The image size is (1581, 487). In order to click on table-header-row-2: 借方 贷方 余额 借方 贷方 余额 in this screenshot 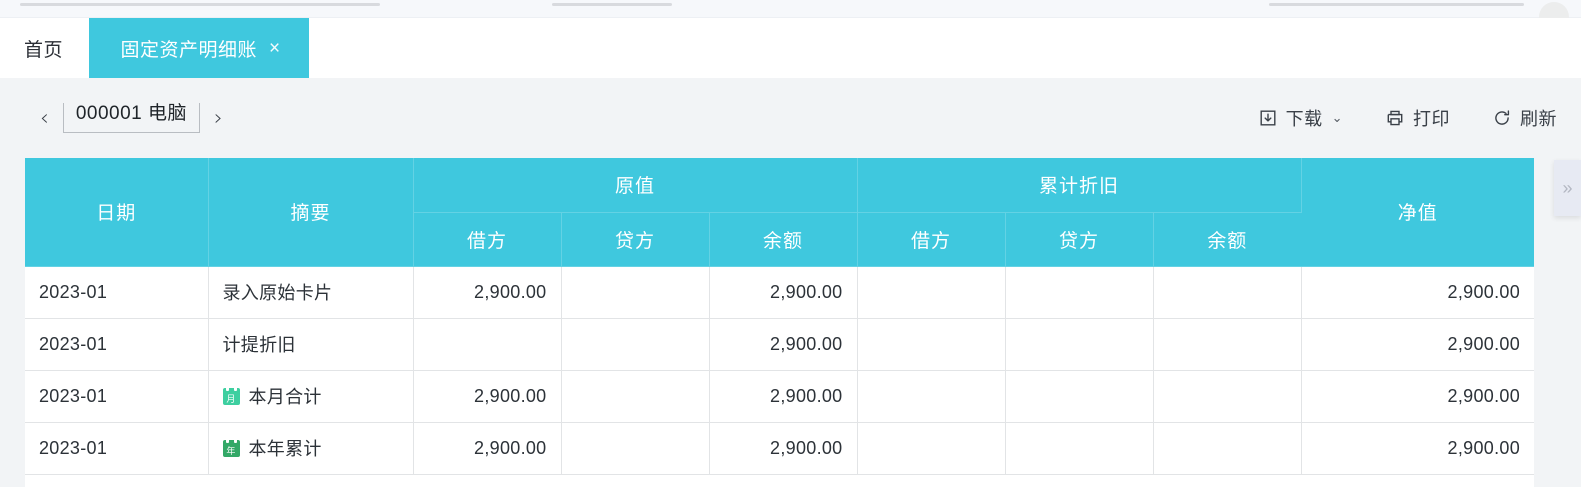, I will do `click(779, 239)`.